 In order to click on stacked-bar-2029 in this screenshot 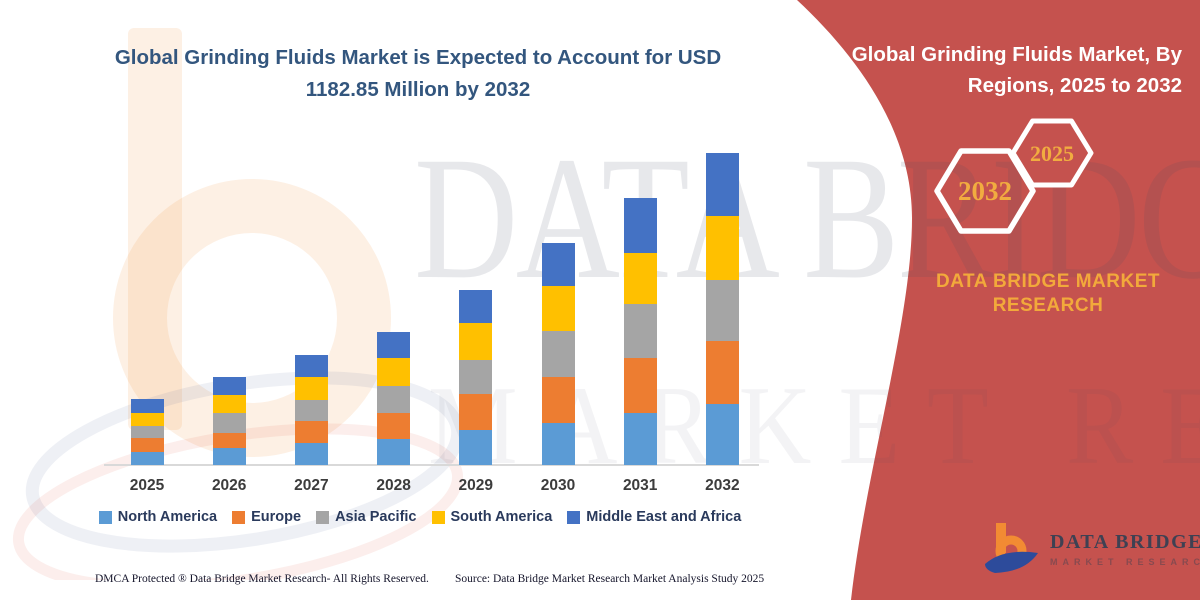, I will do `click(476, 377)`.